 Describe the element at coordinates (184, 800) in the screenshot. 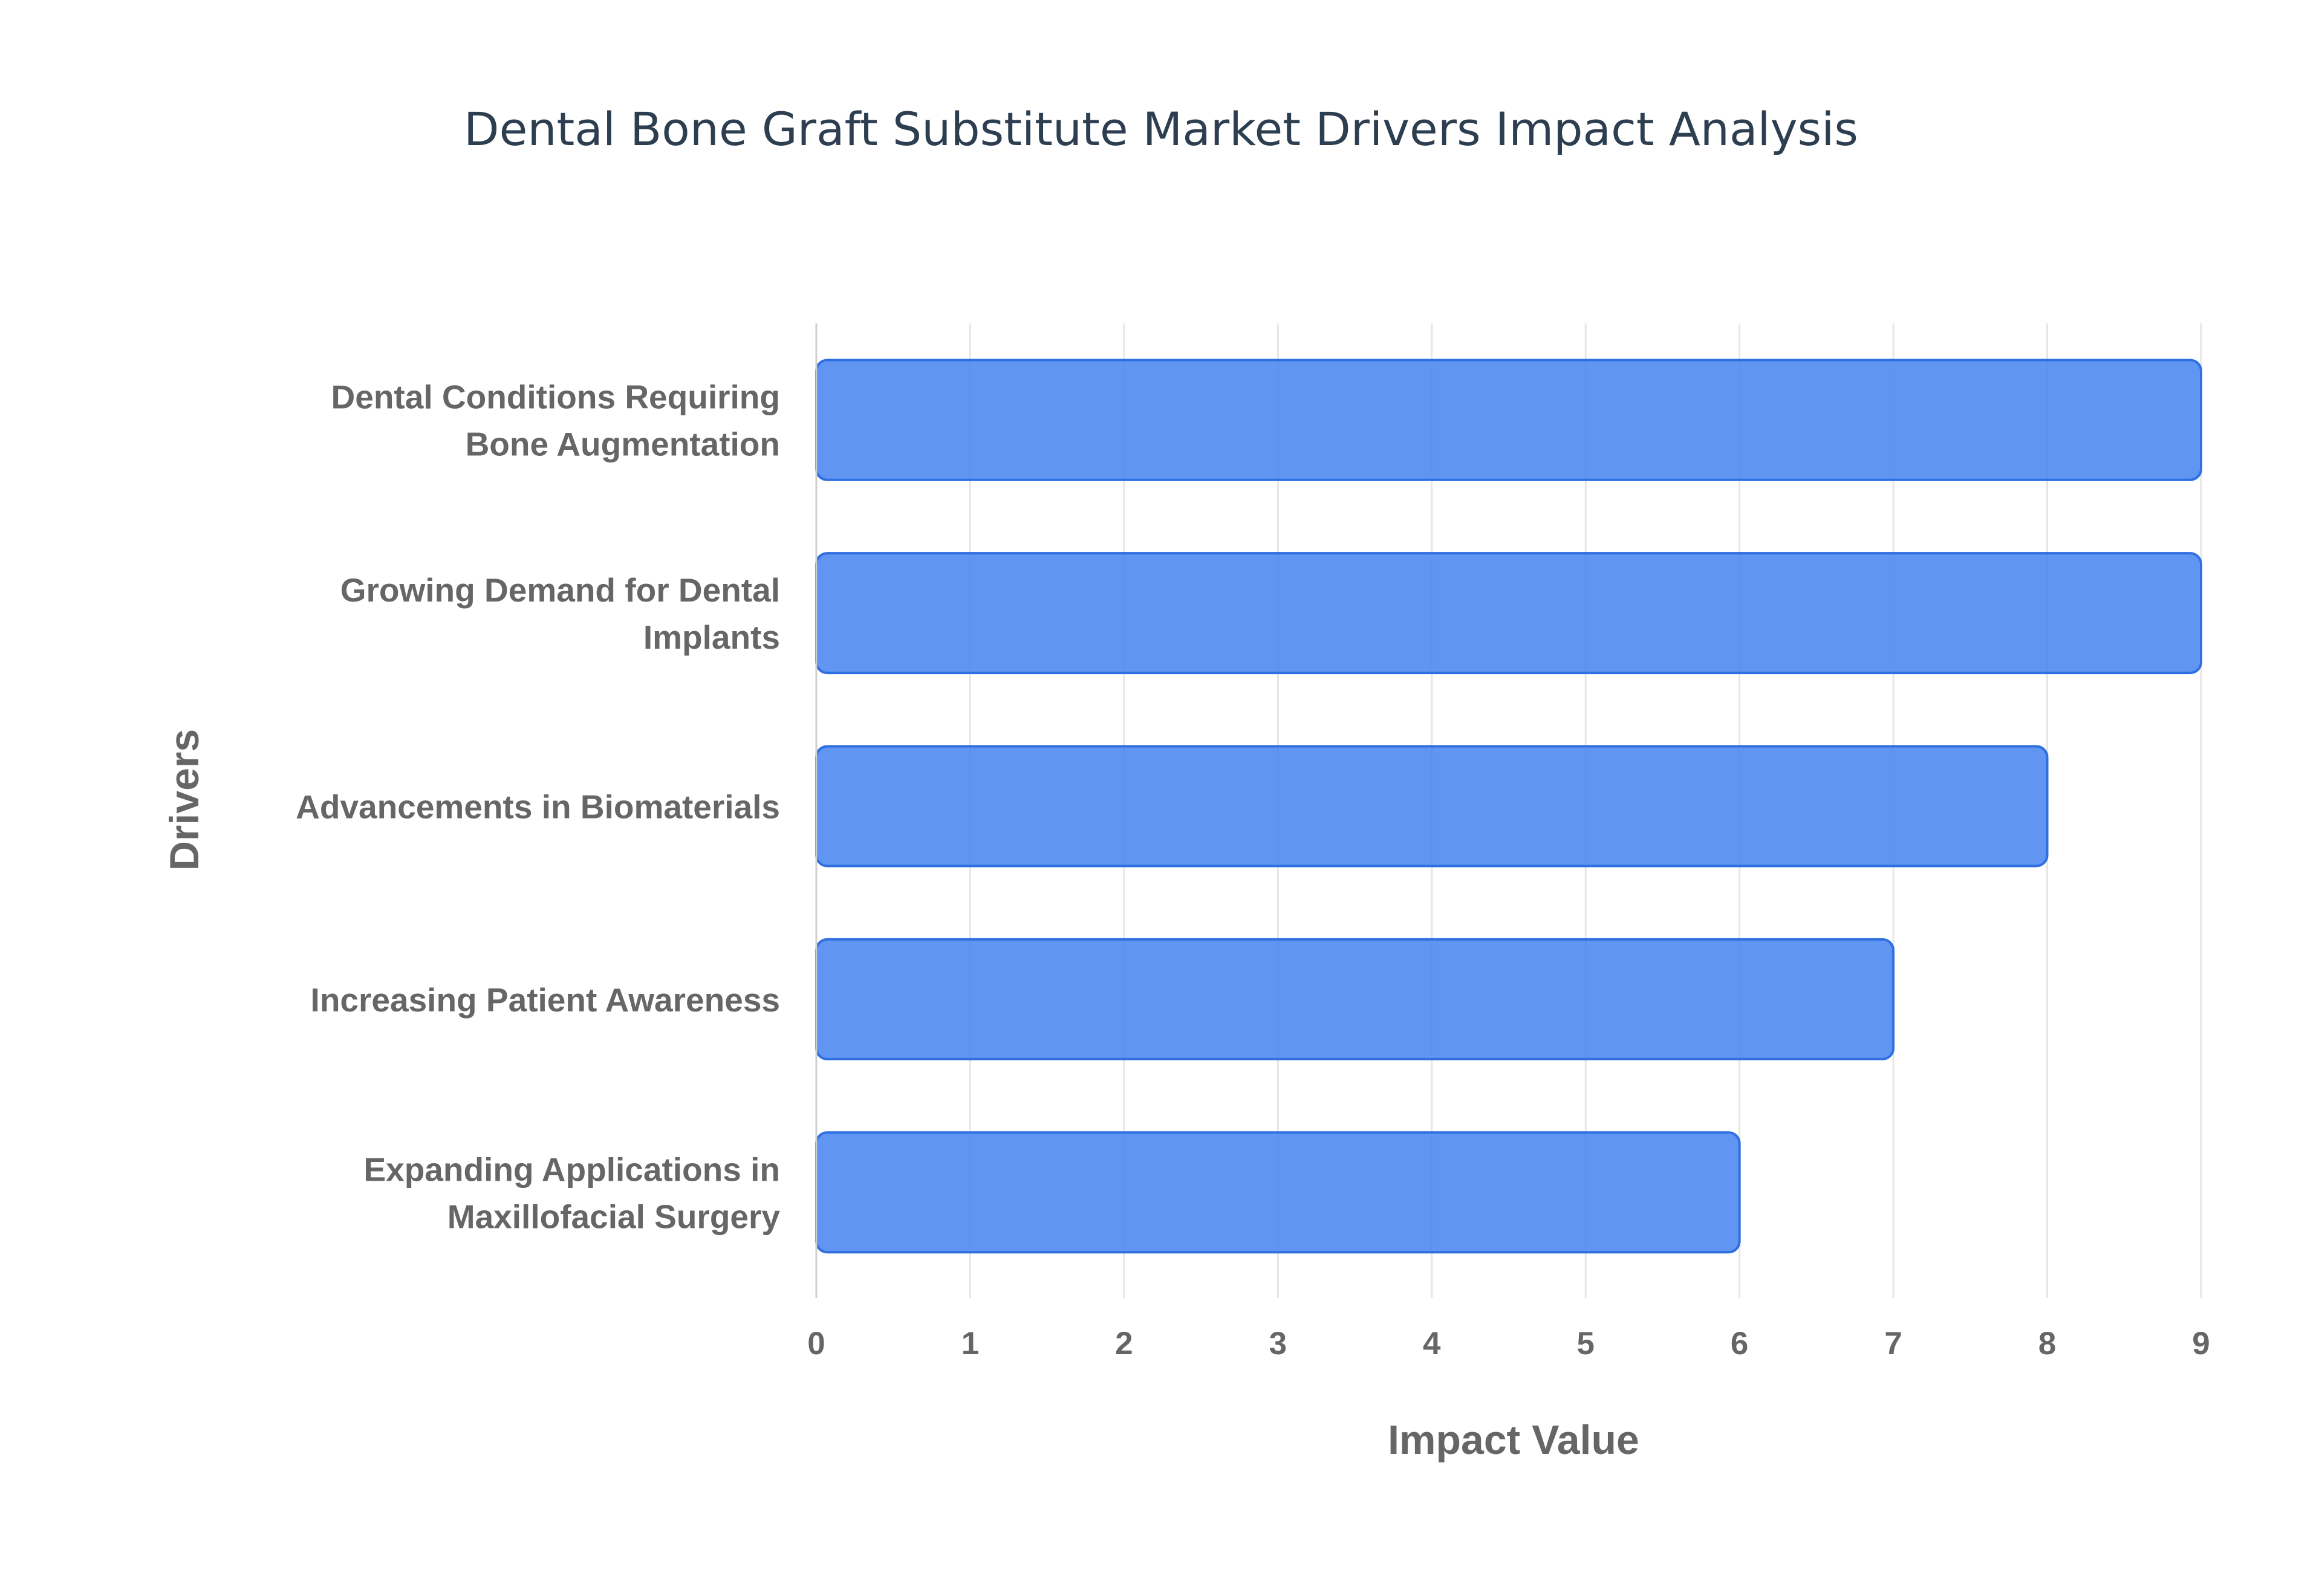

I see `y-axis-title: Drivers` at that location.